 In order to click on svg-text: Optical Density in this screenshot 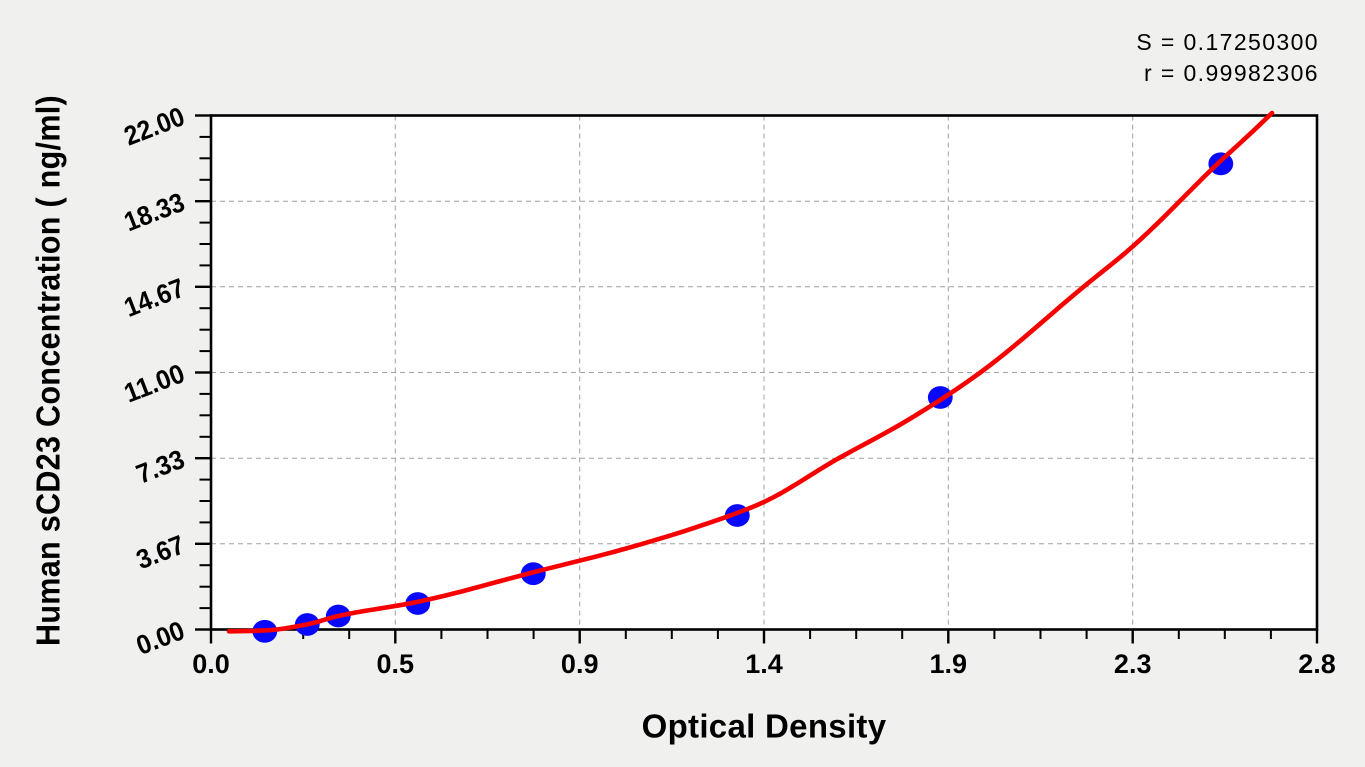, I will do `click(764, 726)`.